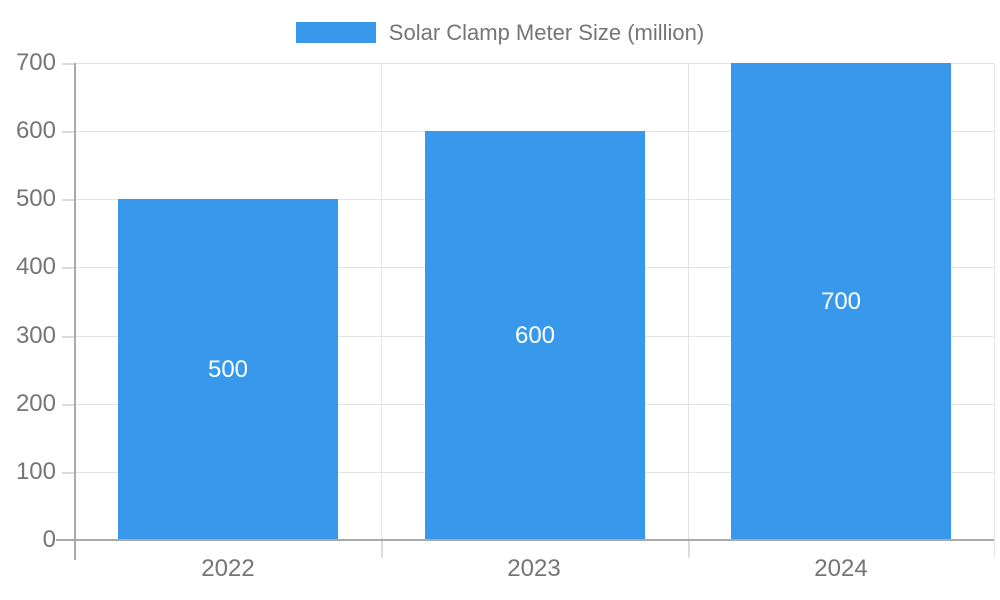 This screenshot has width=1000, height=600. Describe the element at coordinates (35, 130) in the screenshot. I see `y-tick-label: 600` at that location.